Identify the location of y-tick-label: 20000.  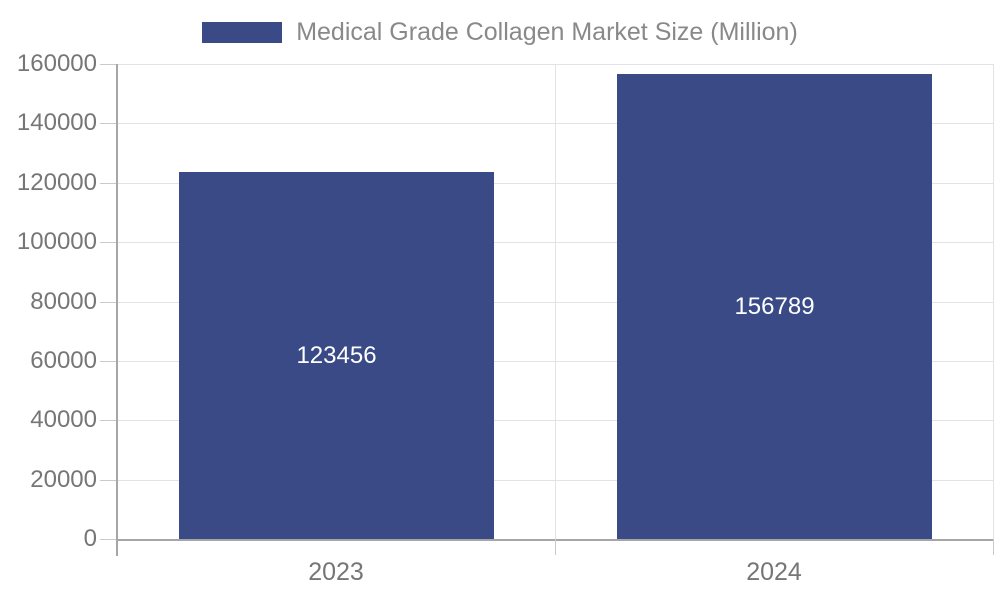
(63, 479).